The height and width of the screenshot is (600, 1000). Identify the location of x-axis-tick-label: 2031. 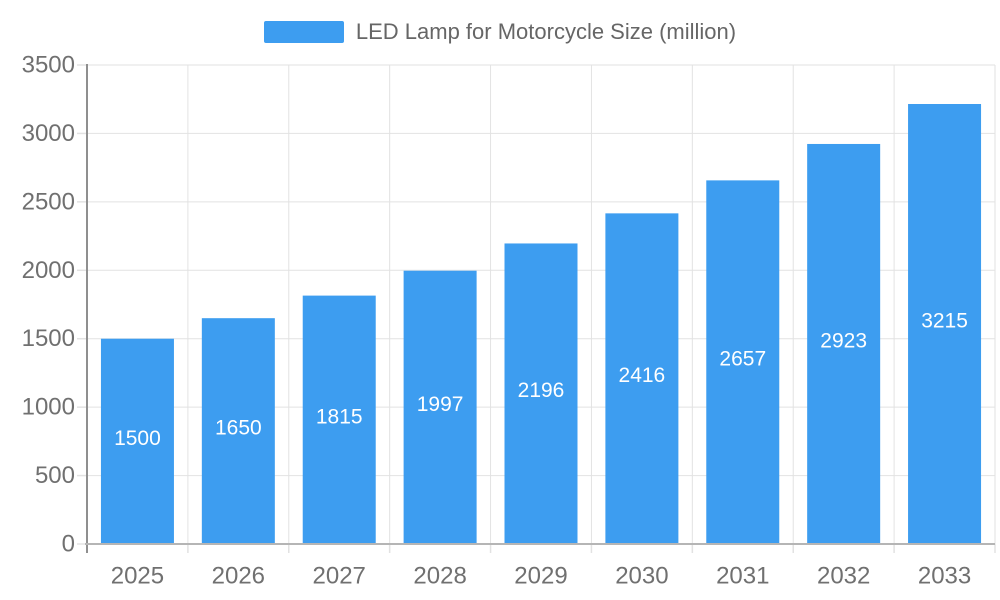
(742, 576).